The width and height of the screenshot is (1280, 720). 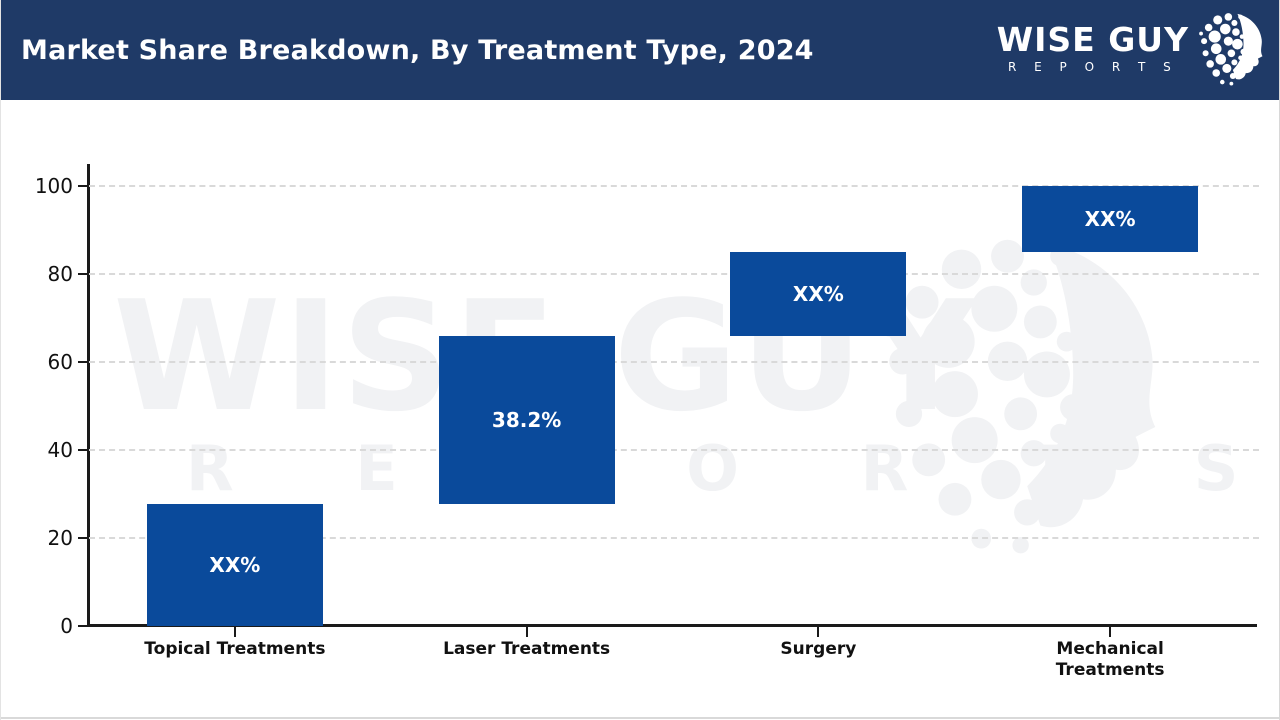 I want to click on bar-laser-treatments: 38.2%, so click(x=526, y=420).